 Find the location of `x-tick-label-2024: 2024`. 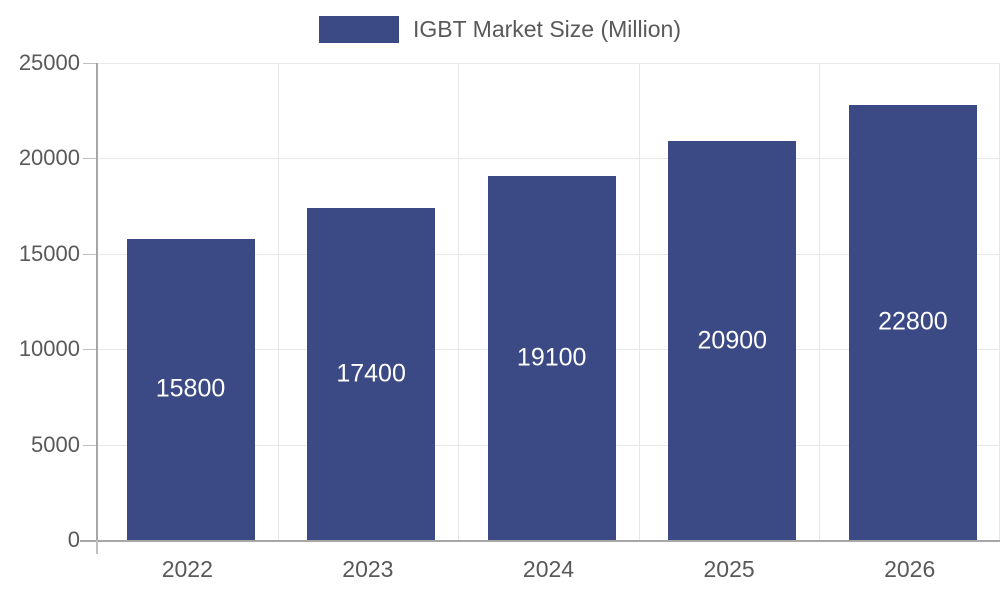

x-tick-label-2024: 2024 is located at coordinates (548, 569).